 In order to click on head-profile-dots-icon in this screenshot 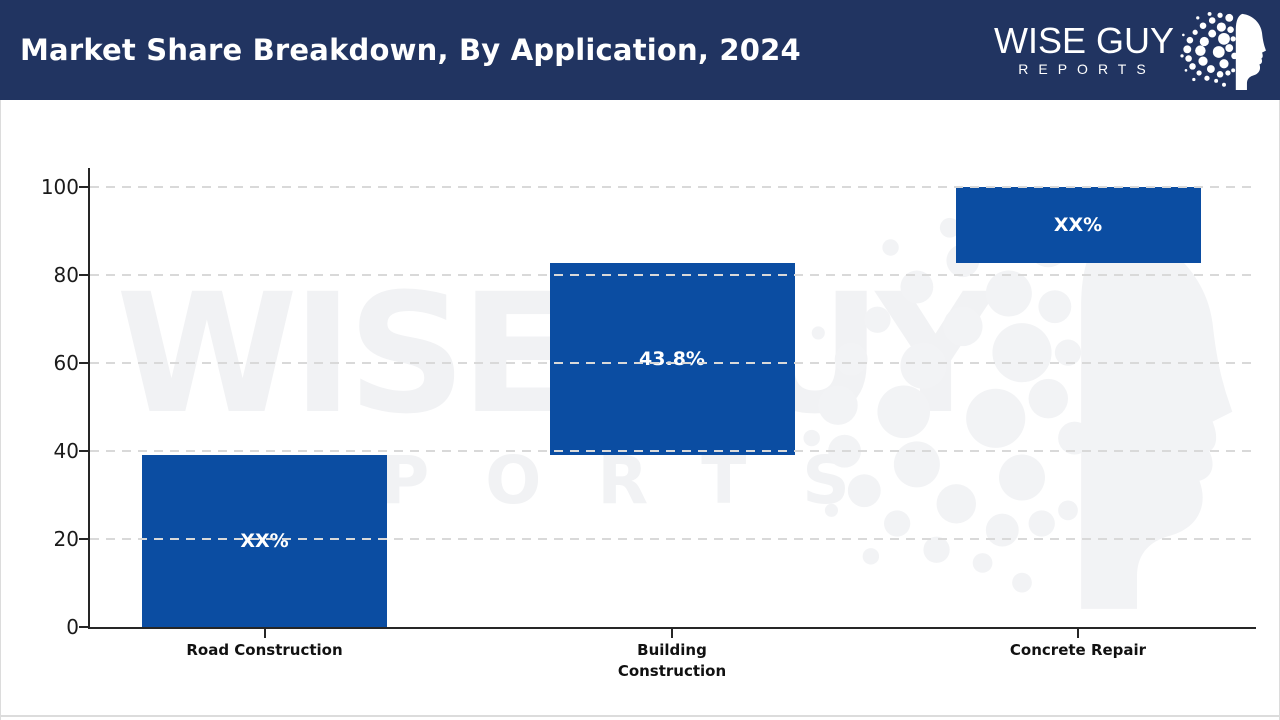, I will do `click(1224, 50)`.